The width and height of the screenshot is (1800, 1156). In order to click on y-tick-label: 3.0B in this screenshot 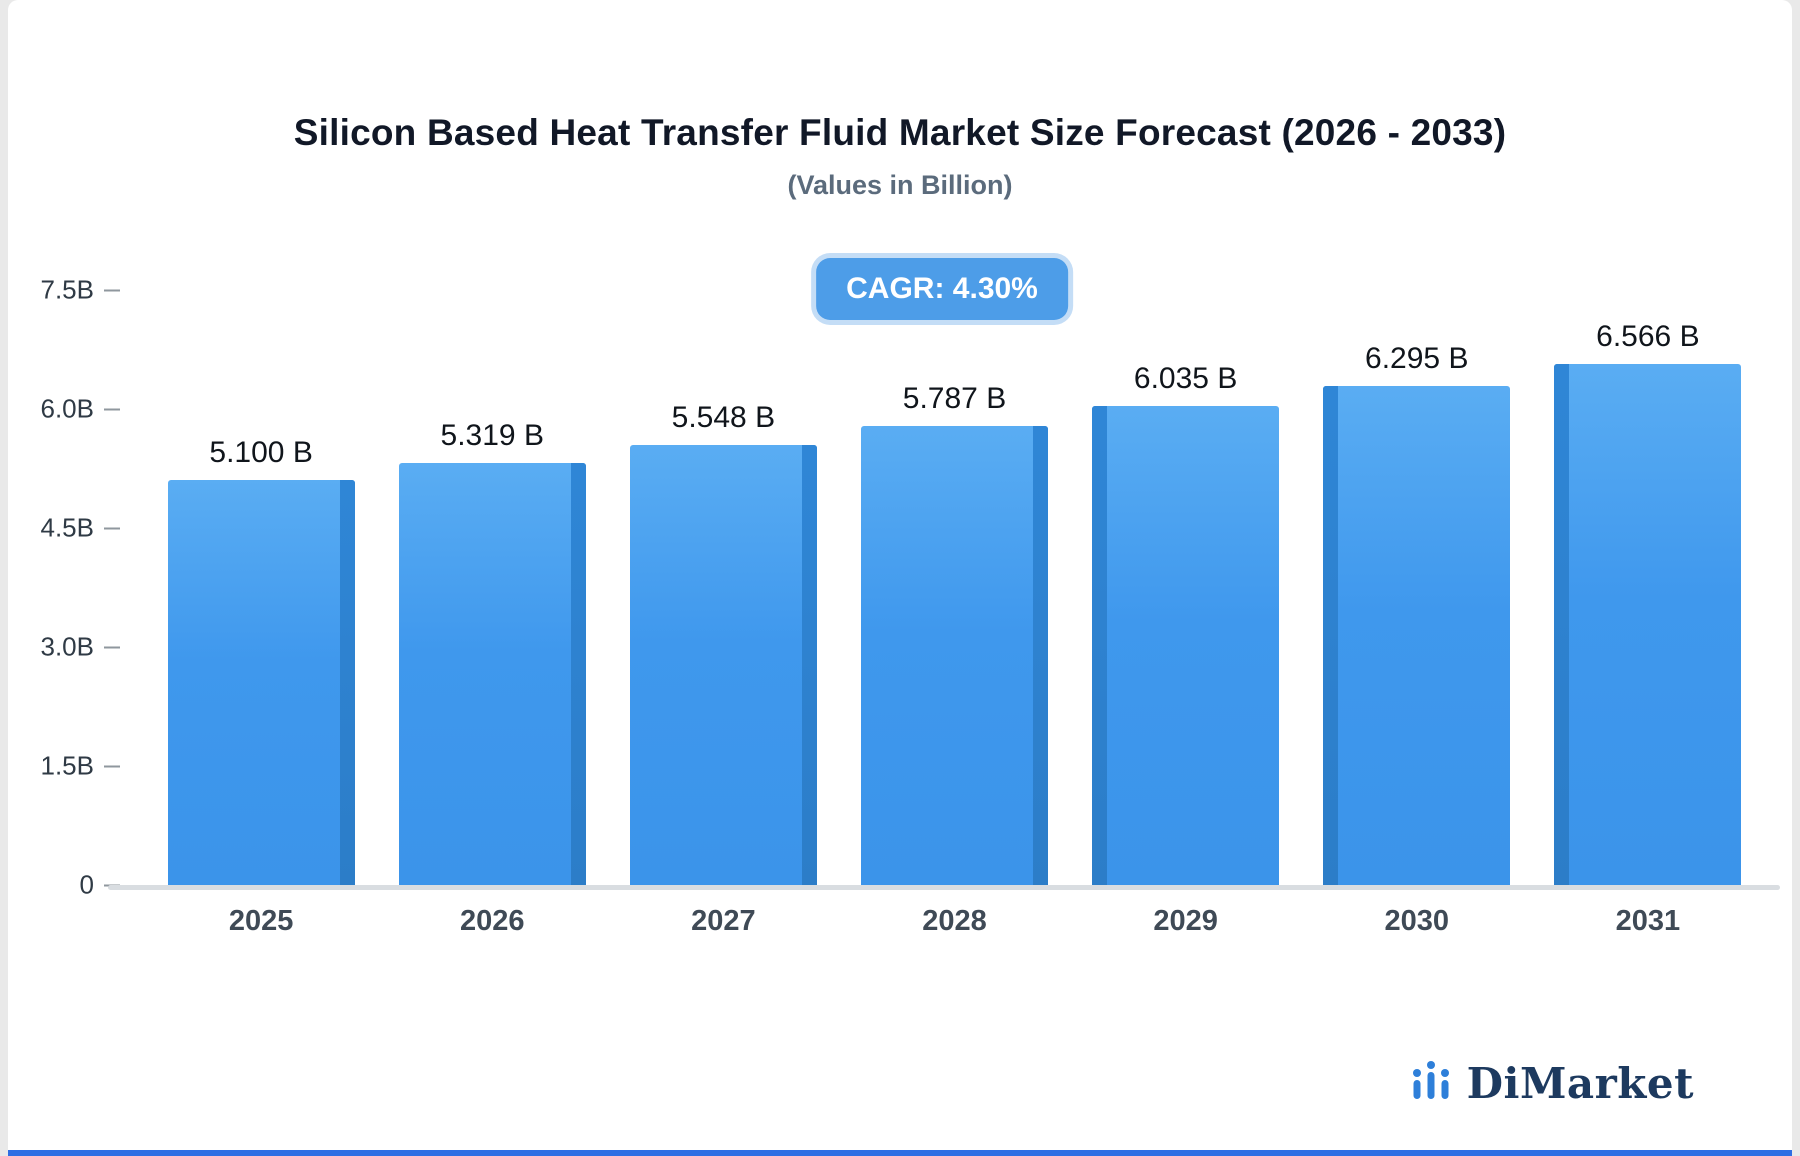, I will do `click(67, 646)`.